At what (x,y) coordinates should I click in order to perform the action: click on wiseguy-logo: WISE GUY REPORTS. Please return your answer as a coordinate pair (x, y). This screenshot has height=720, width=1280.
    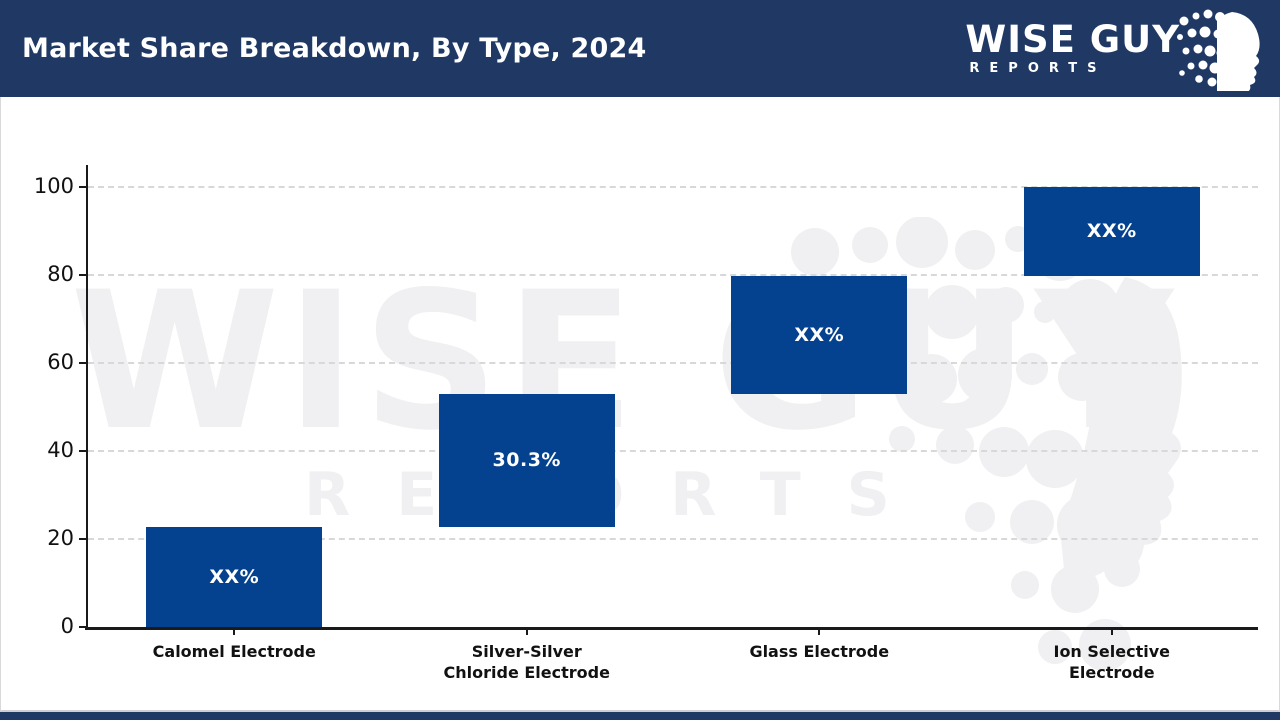
    Looking at the image, I should click on (1115, 49).